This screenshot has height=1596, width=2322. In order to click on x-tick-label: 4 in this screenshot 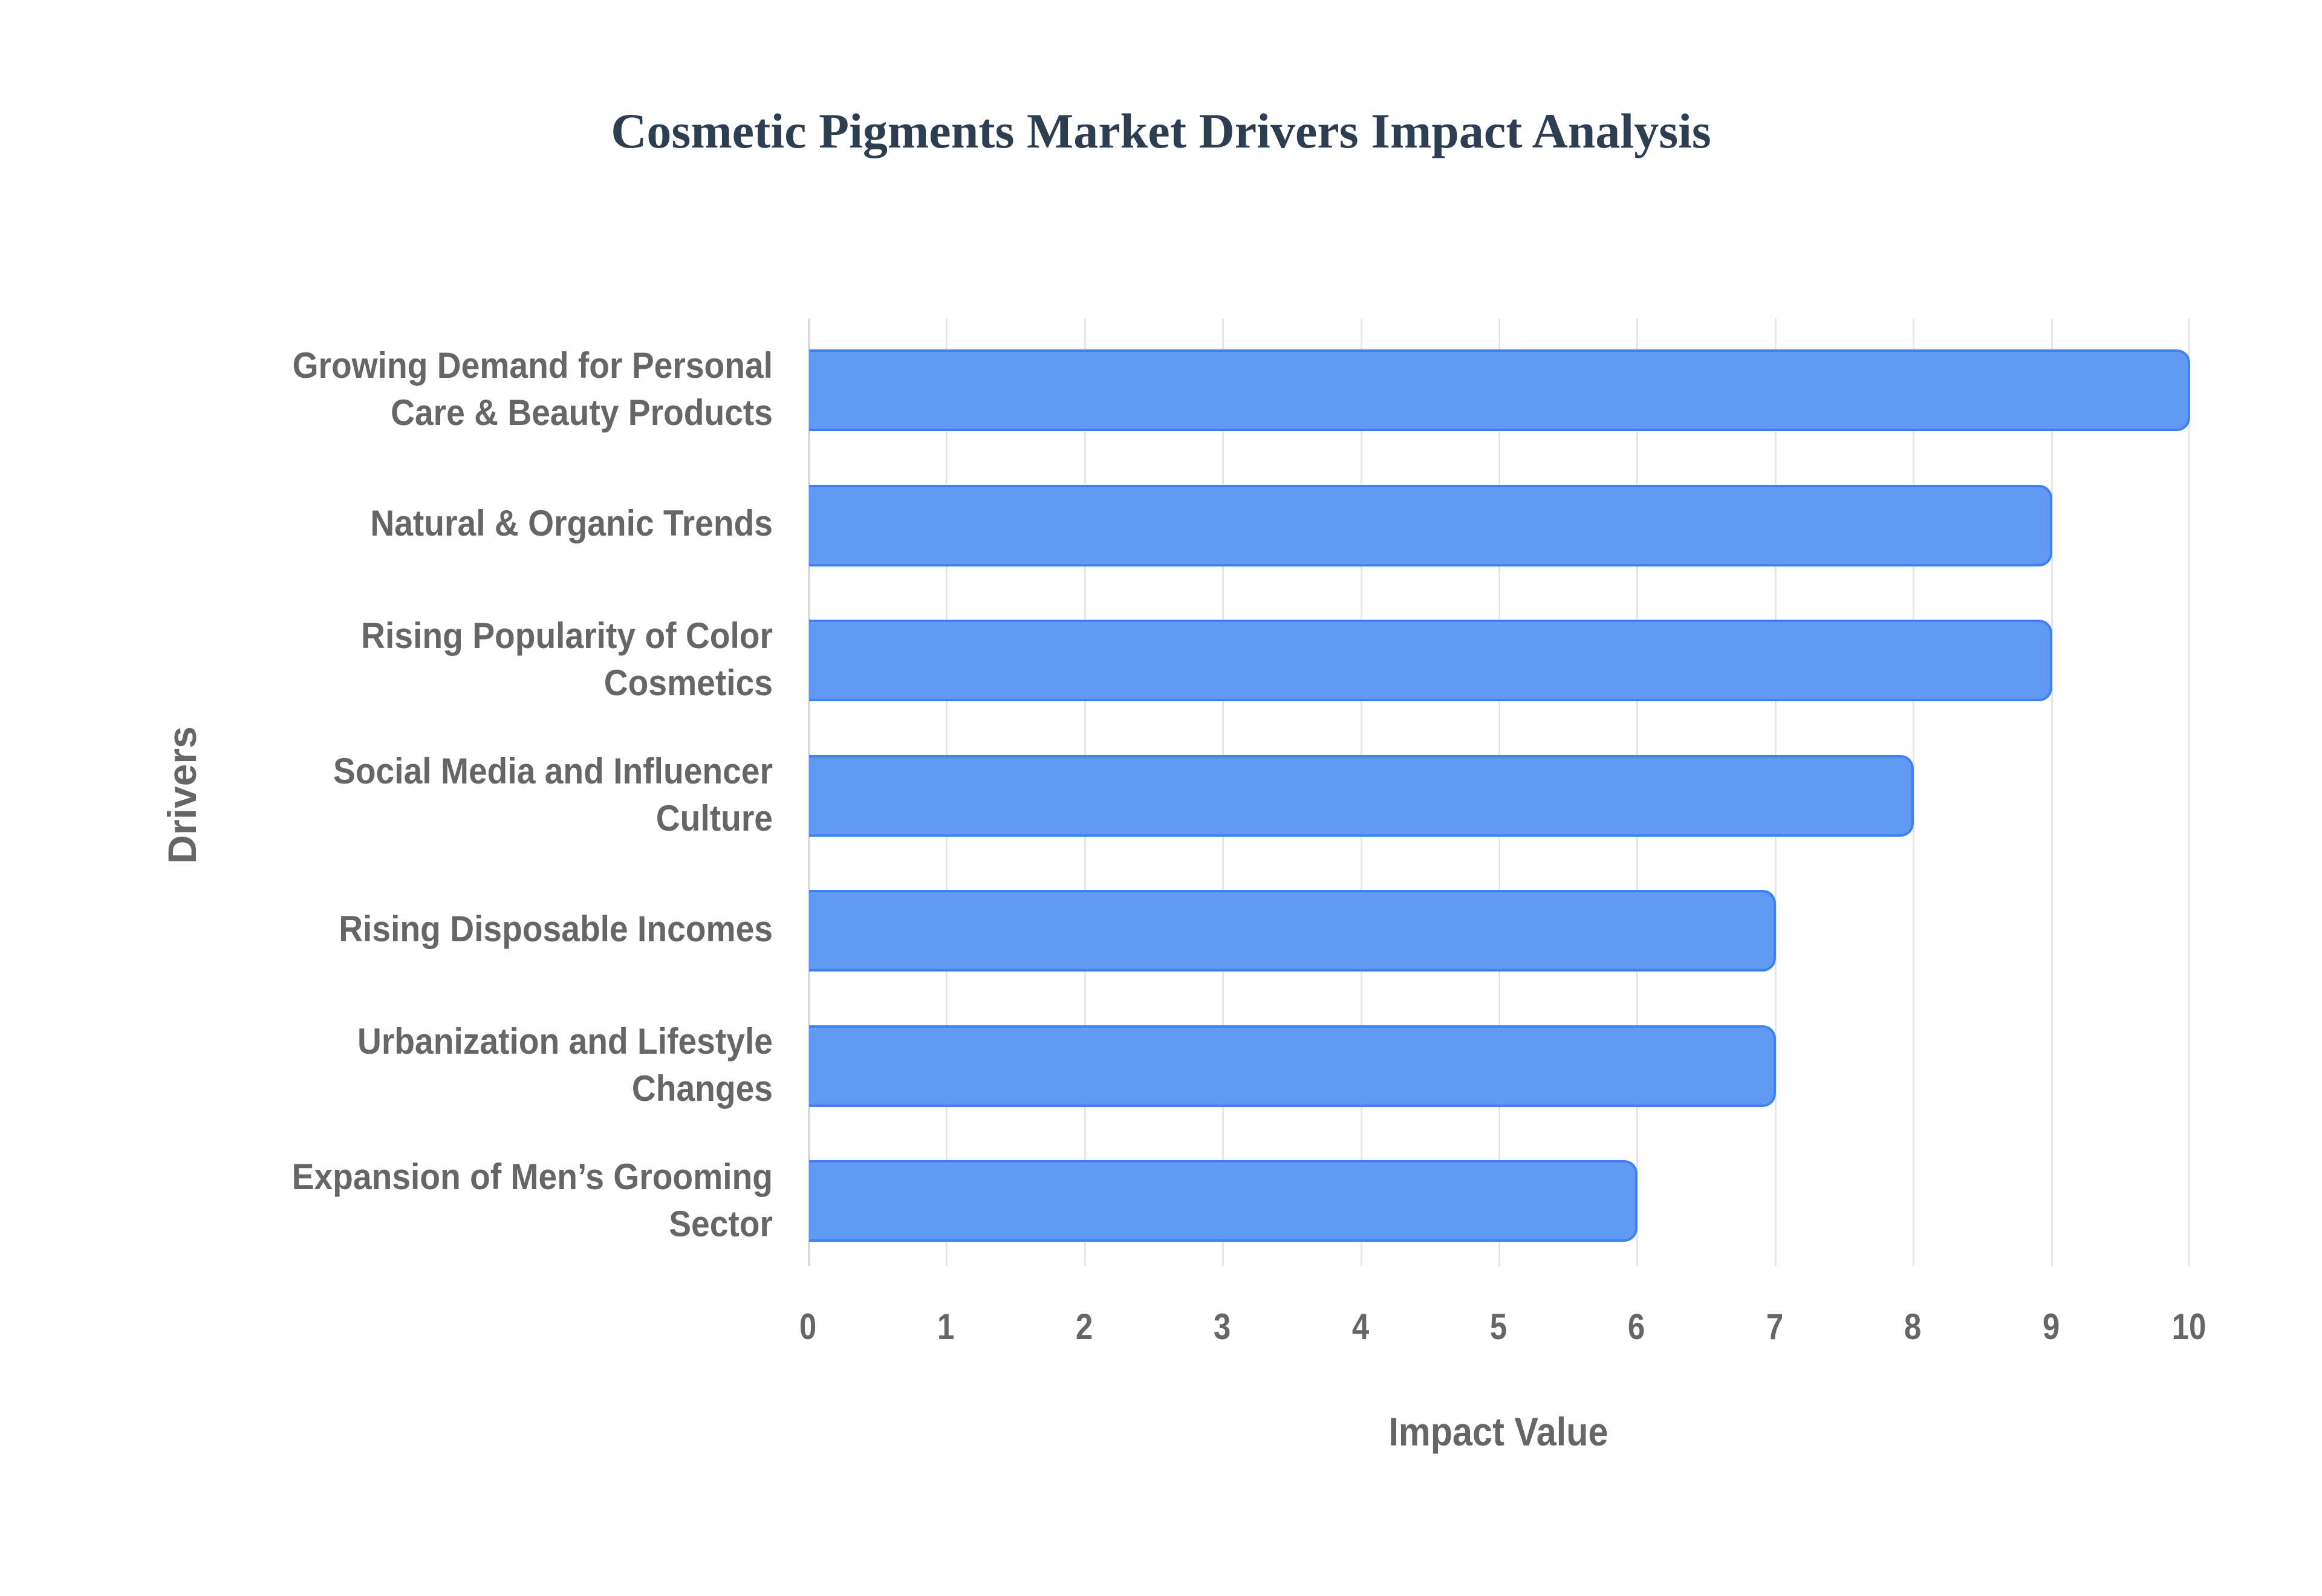, I will do `click(1360, 1326)`.